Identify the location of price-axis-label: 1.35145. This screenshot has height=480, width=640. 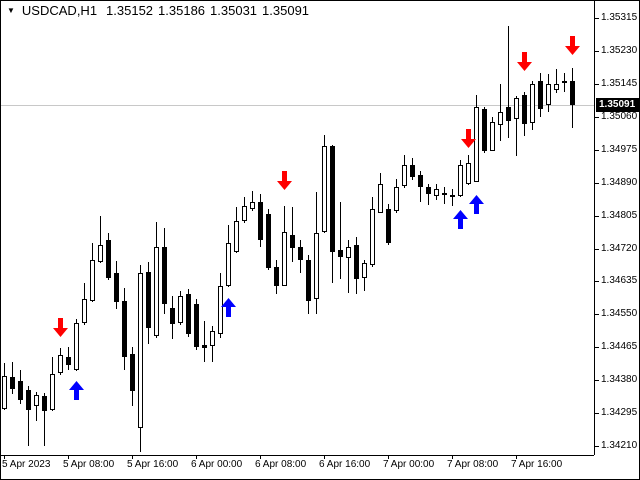
(619, 83).